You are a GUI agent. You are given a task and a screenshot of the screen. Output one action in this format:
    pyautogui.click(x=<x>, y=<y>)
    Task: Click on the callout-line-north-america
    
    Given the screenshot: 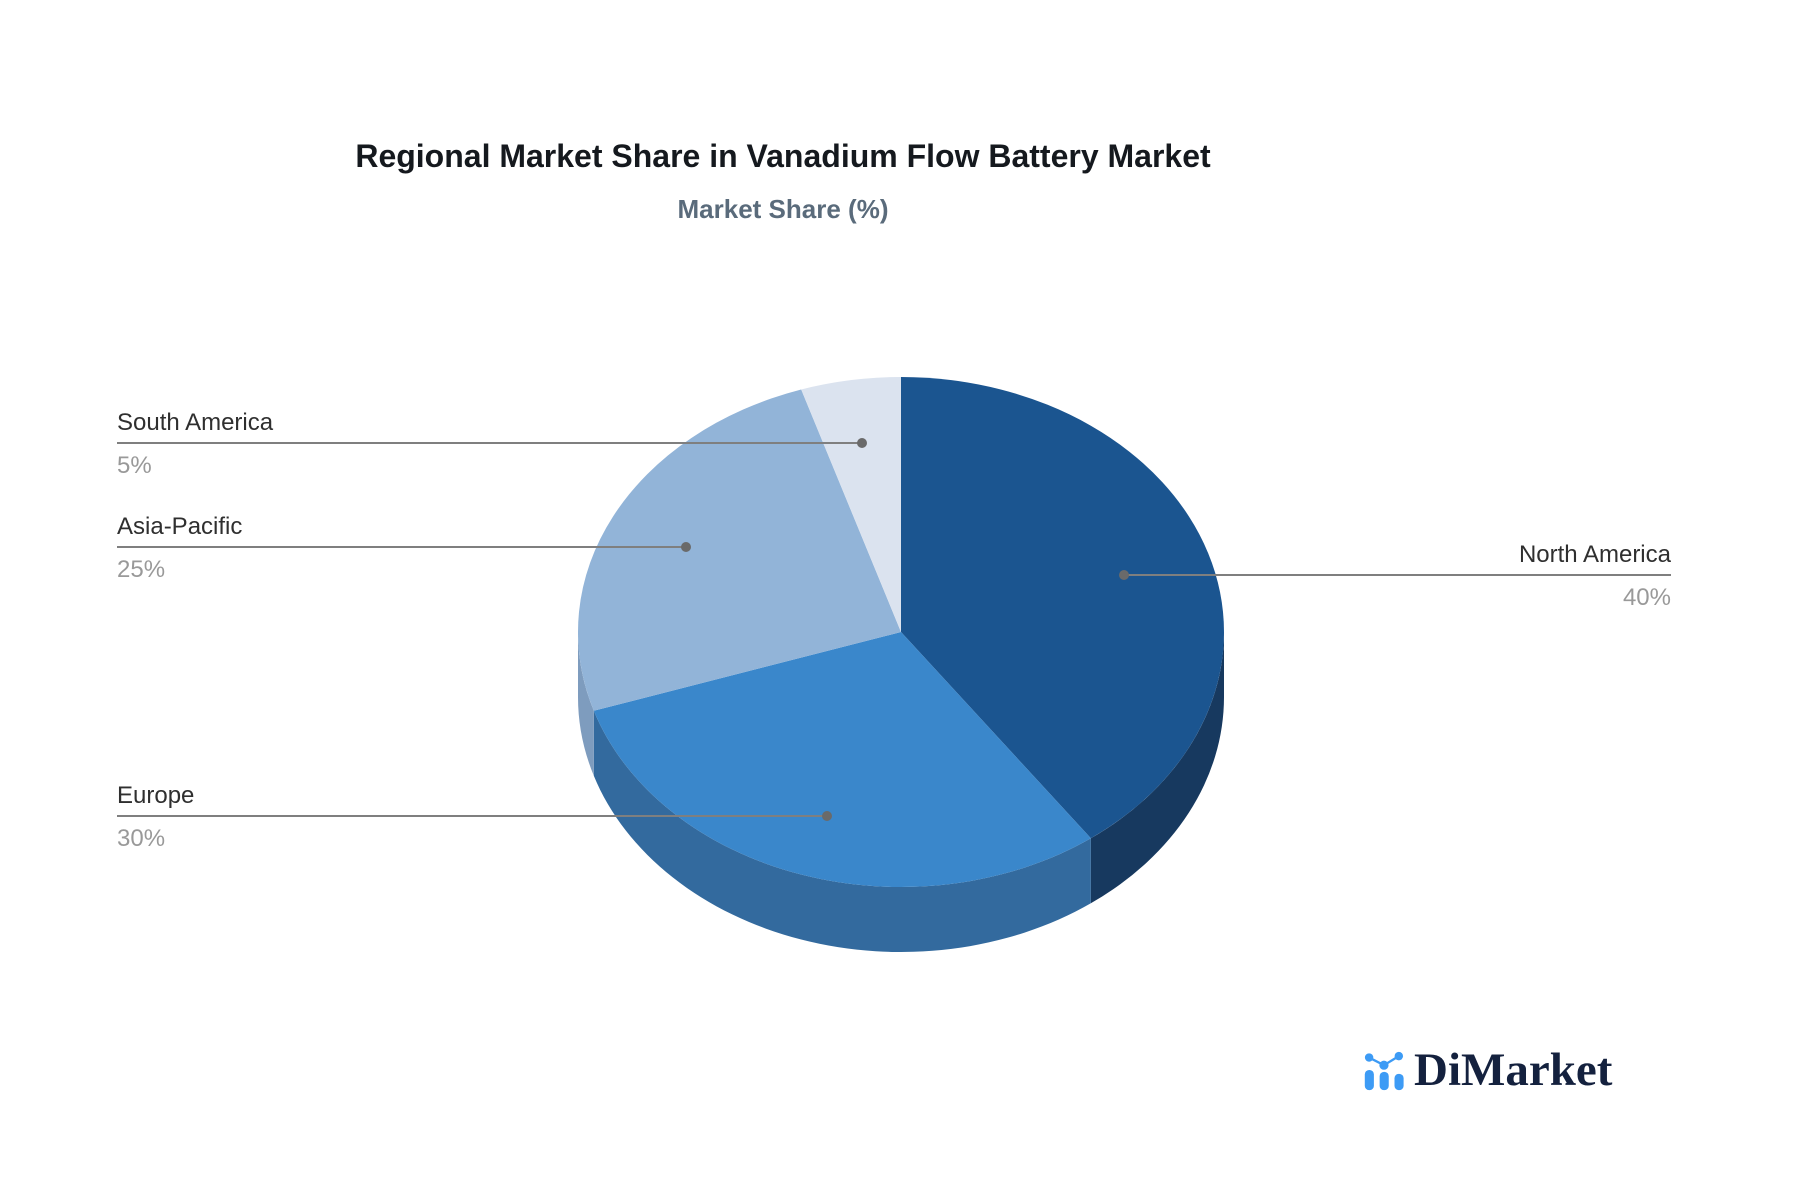 What is the action you would take?
    pyautogui.click(x=1397, y=575)
    